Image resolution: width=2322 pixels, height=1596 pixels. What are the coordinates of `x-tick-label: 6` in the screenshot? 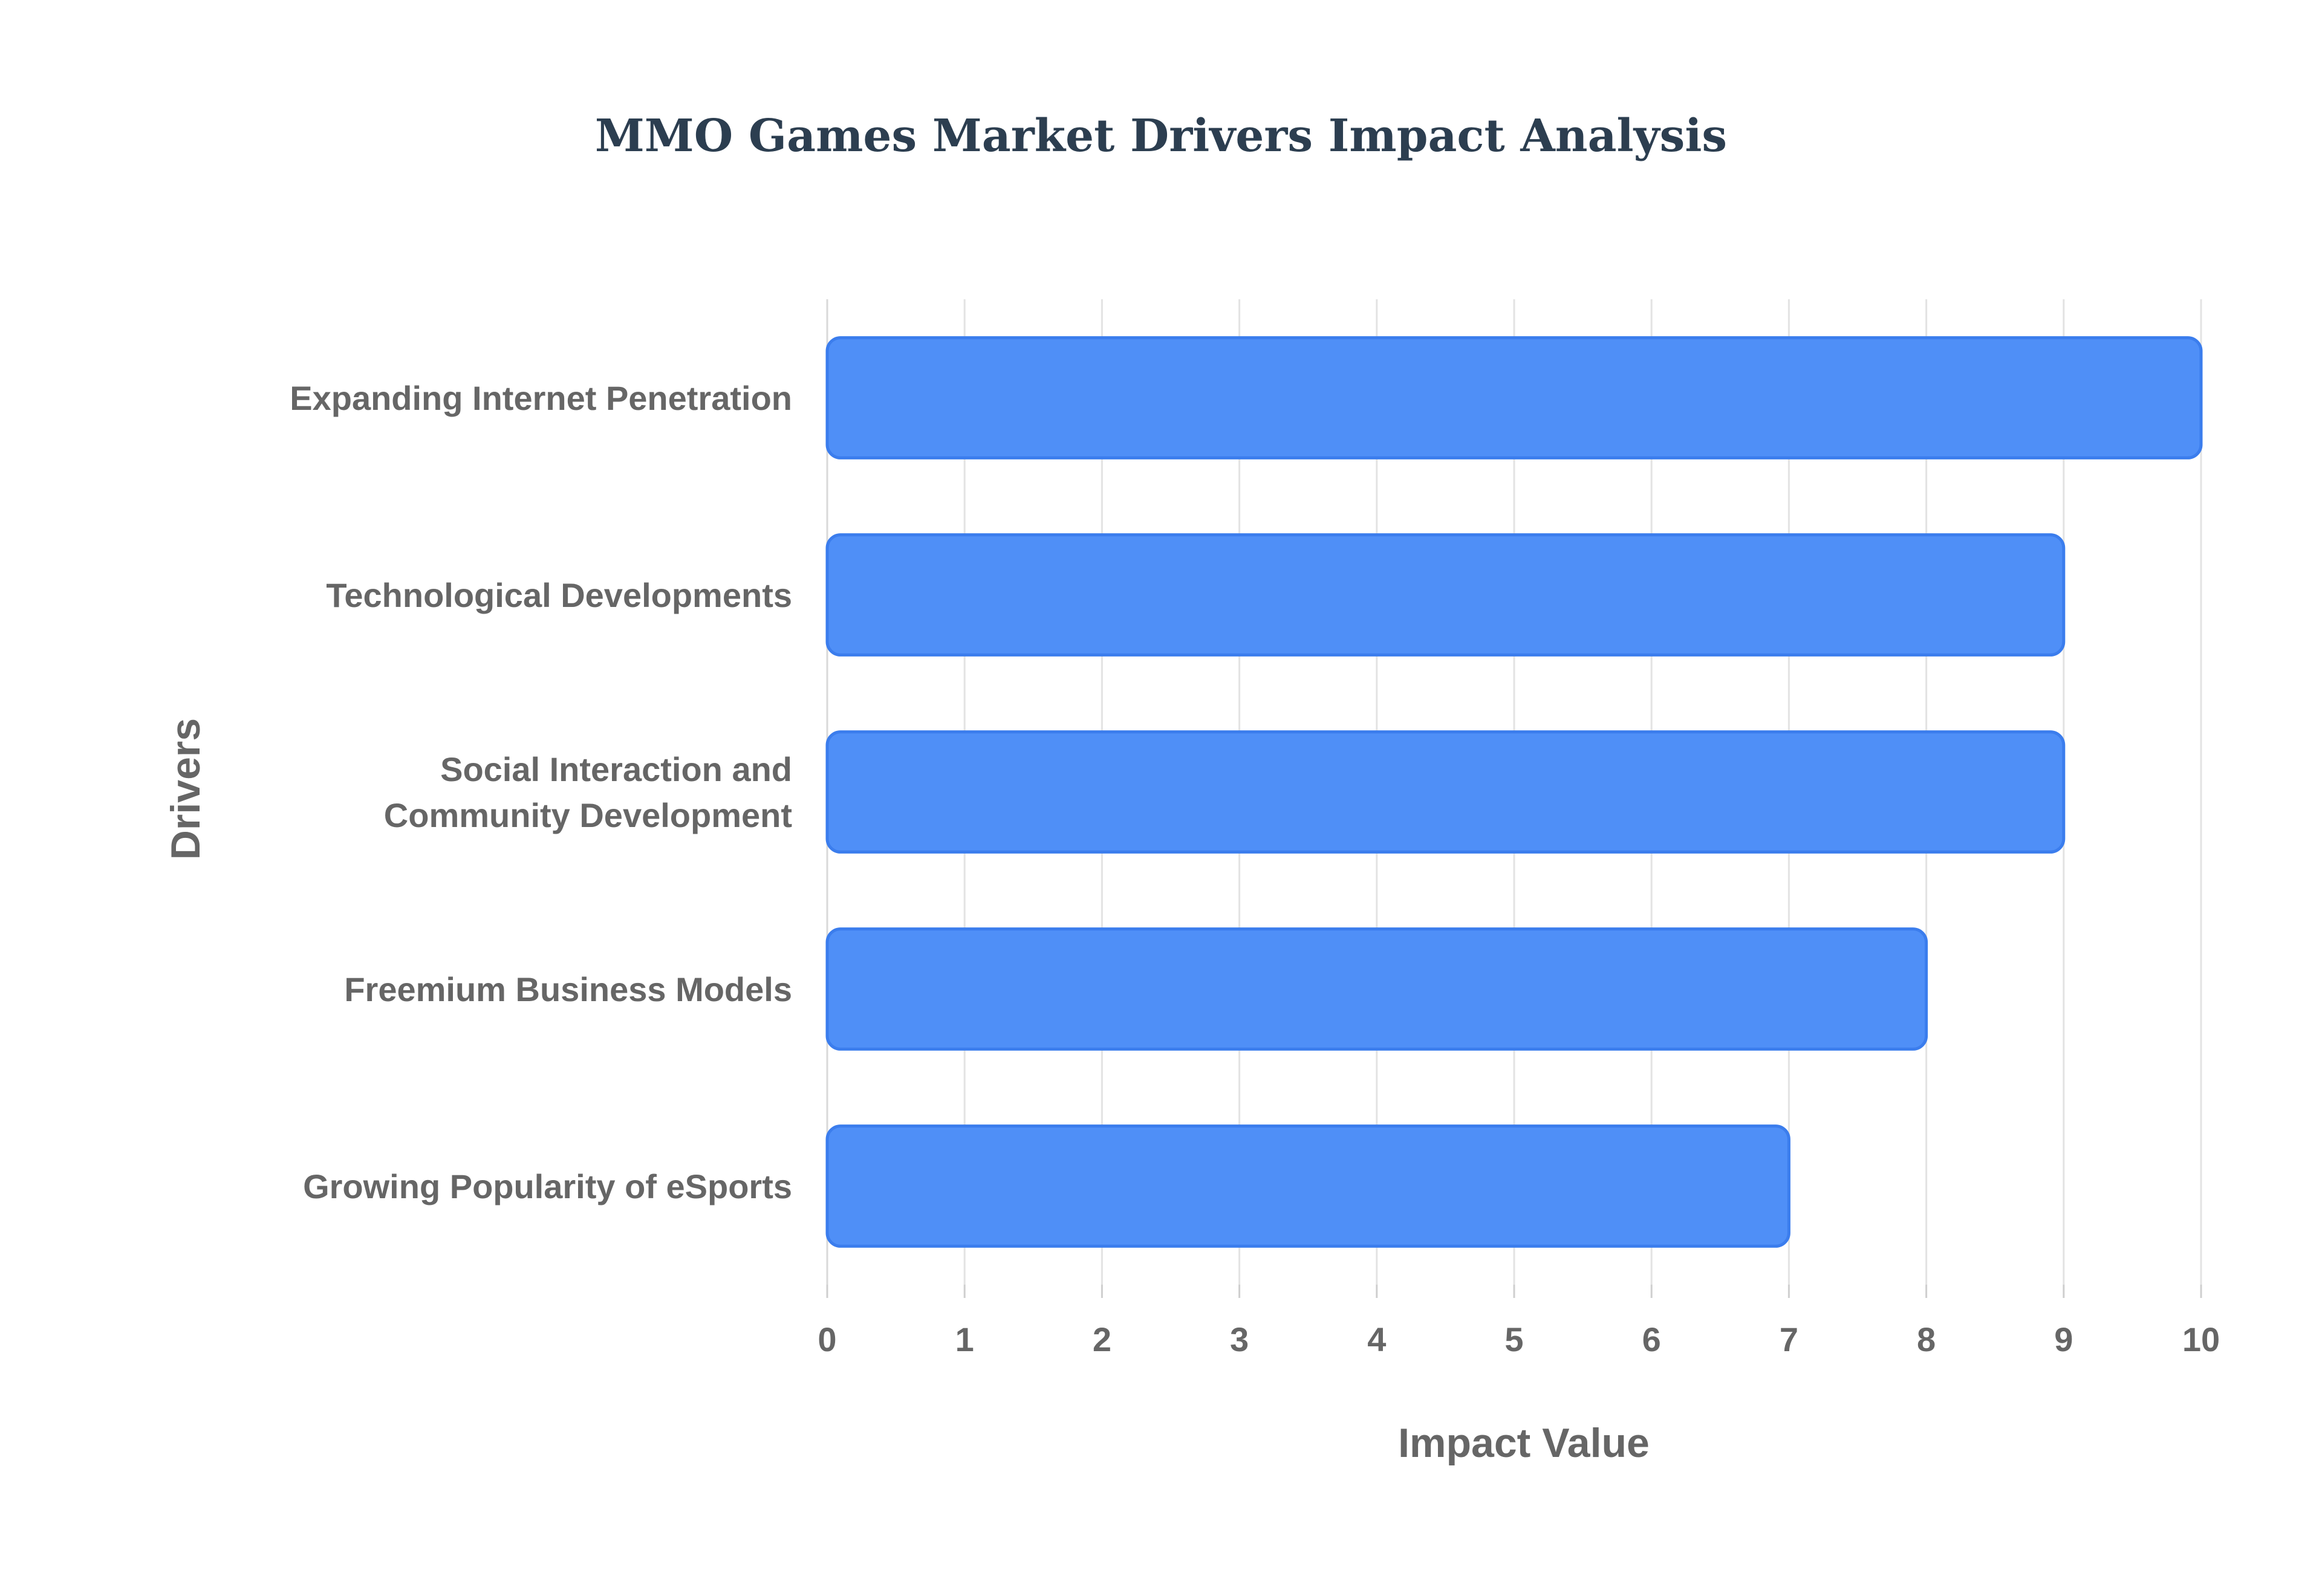 It's located at (1651, 1339).